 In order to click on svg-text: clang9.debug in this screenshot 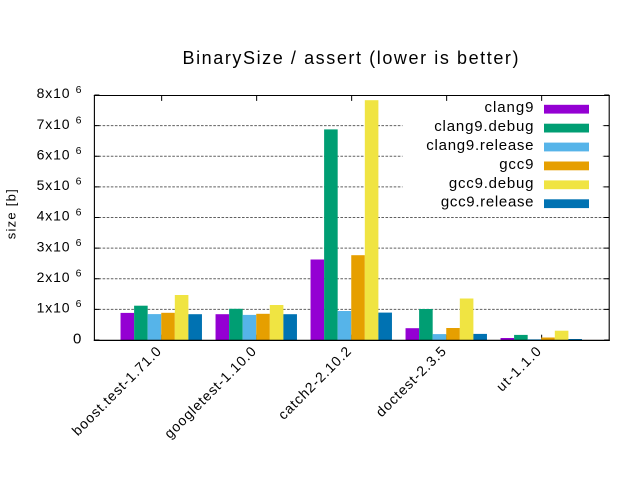, I will do `click(483, 126)`.